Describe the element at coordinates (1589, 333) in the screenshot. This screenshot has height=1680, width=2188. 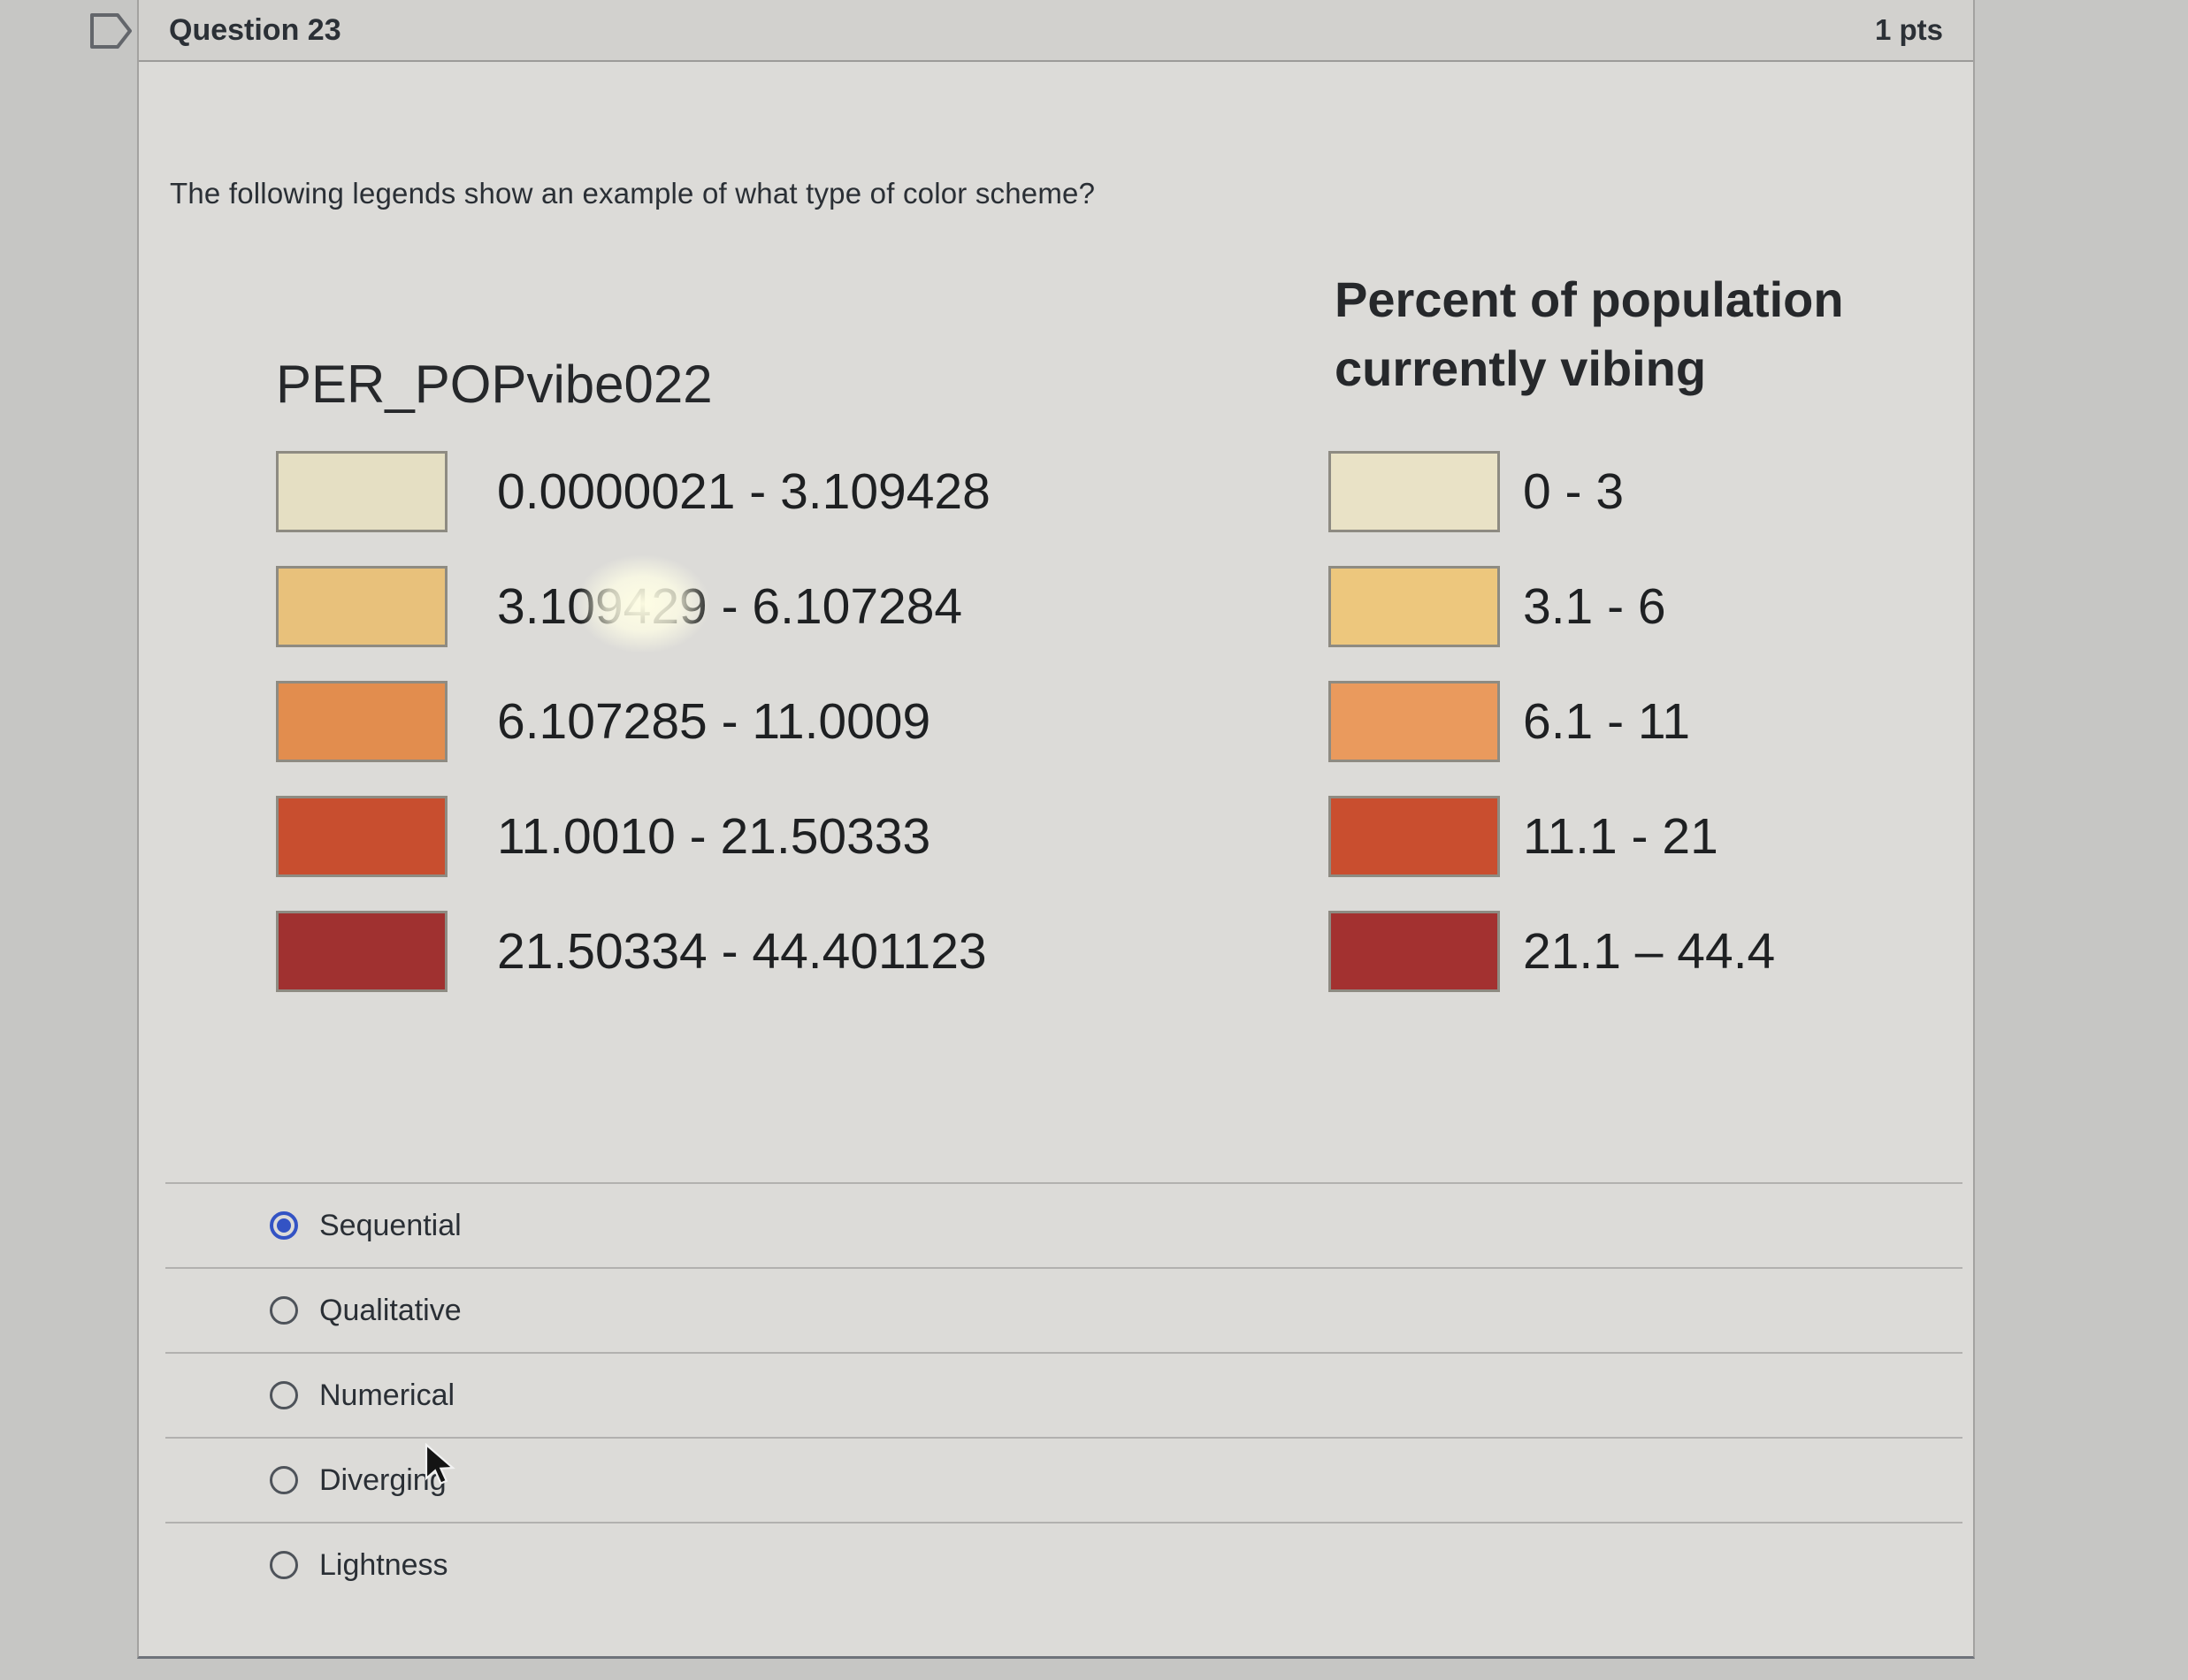
I see `legend-right-title: Percent of population currently vibing` at that location.